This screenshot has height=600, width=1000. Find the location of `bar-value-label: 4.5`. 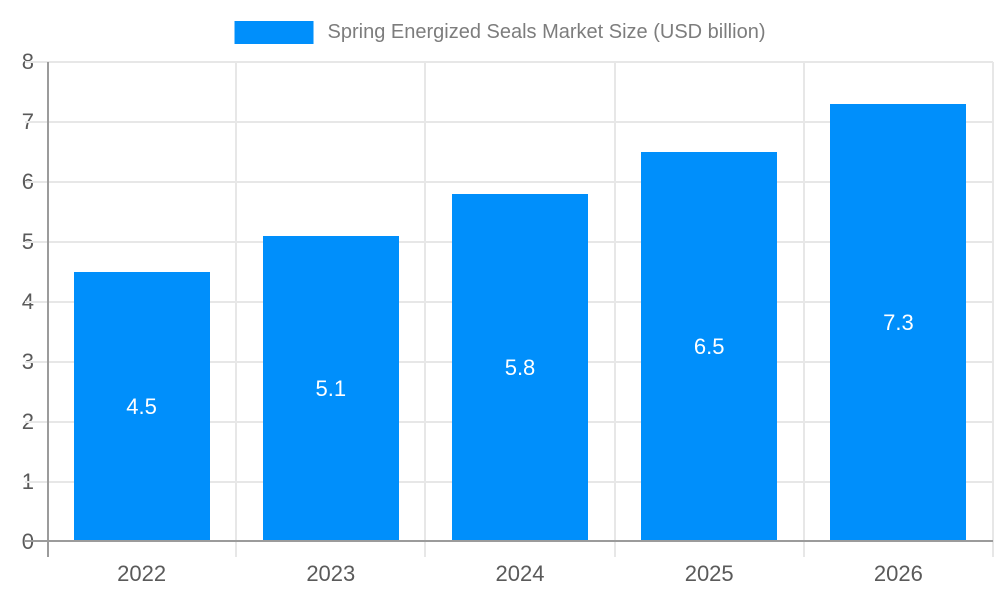

bar-value-label: 4.5 is located at coordinates (141, 406).